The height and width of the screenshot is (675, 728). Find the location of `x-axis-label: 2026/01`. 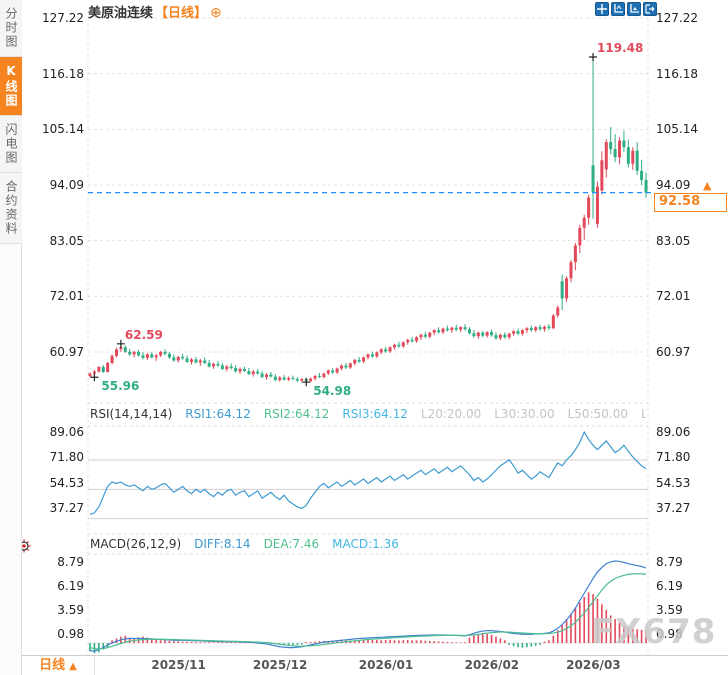

x-axis-label: 2026/01 is located at coordinates (386, 665).